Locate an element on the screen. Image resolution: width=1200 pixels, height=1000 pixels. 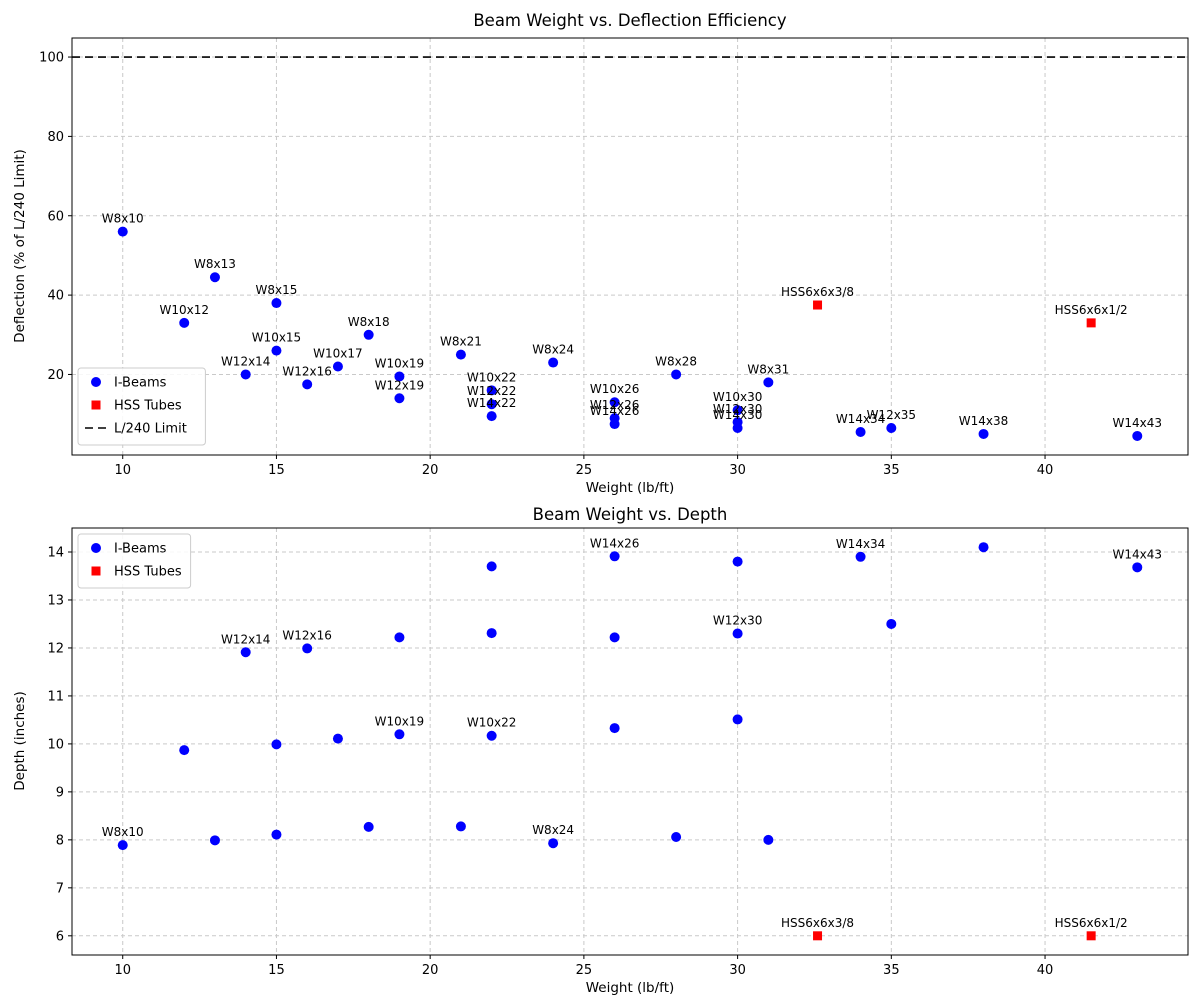
point-label: W14x22 is located at coordinates (492, 403).